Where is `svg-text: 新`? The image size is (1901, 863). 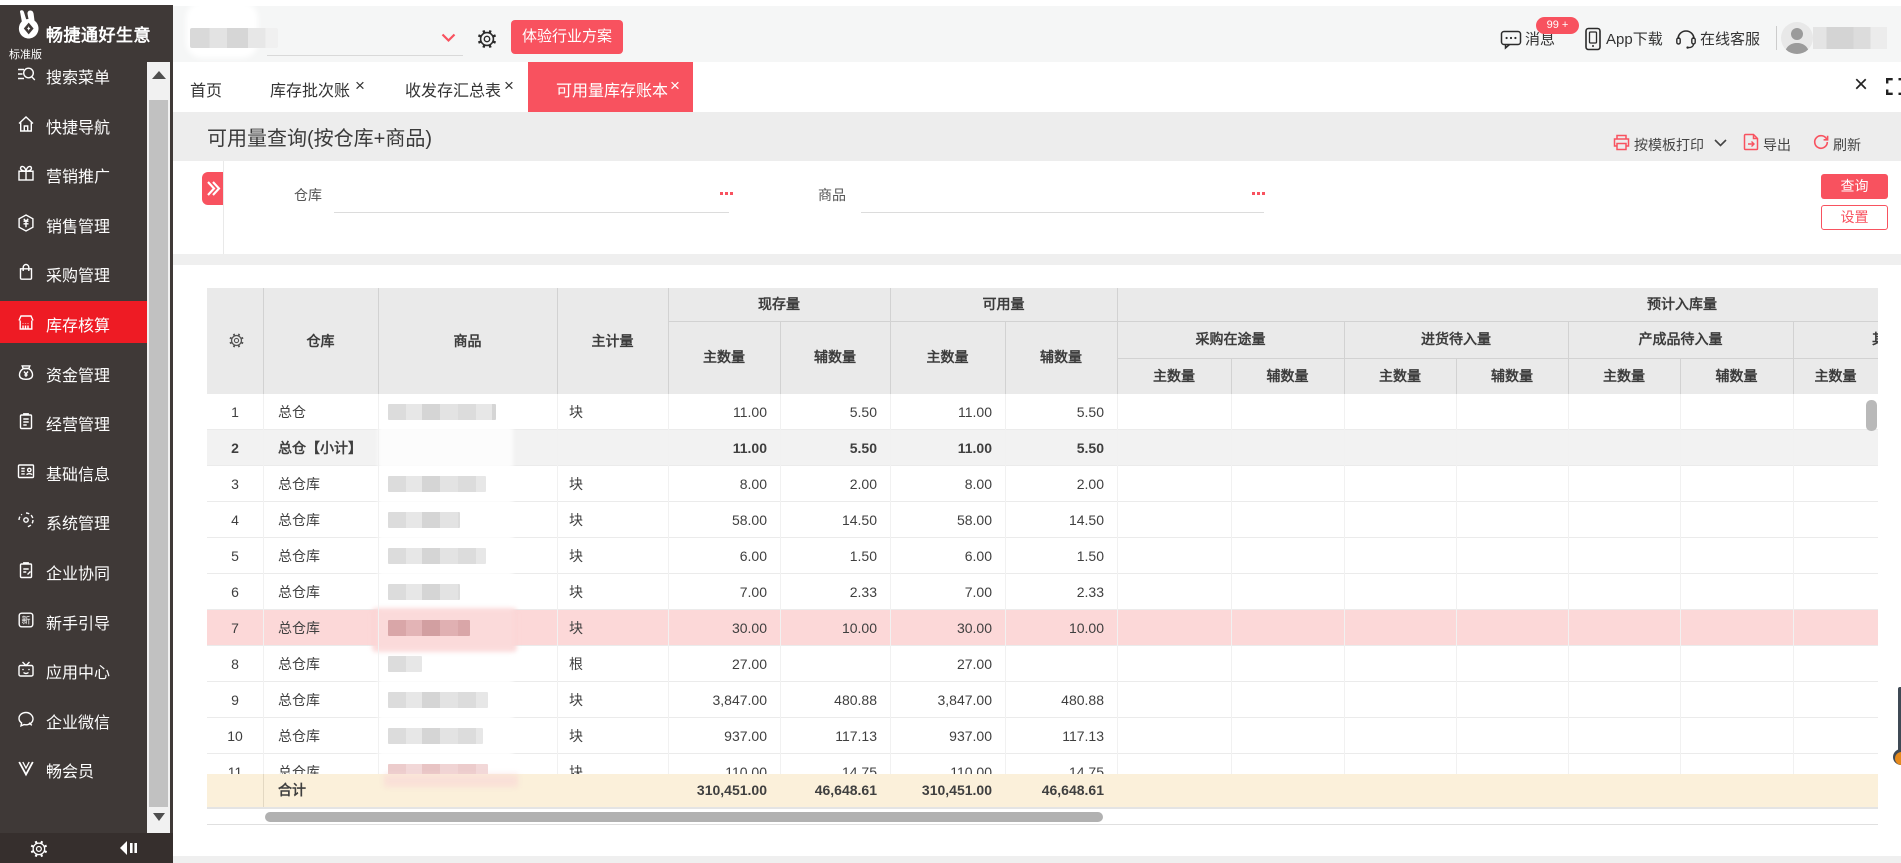
svg-text: 新 is located at coordinates (25, 620).